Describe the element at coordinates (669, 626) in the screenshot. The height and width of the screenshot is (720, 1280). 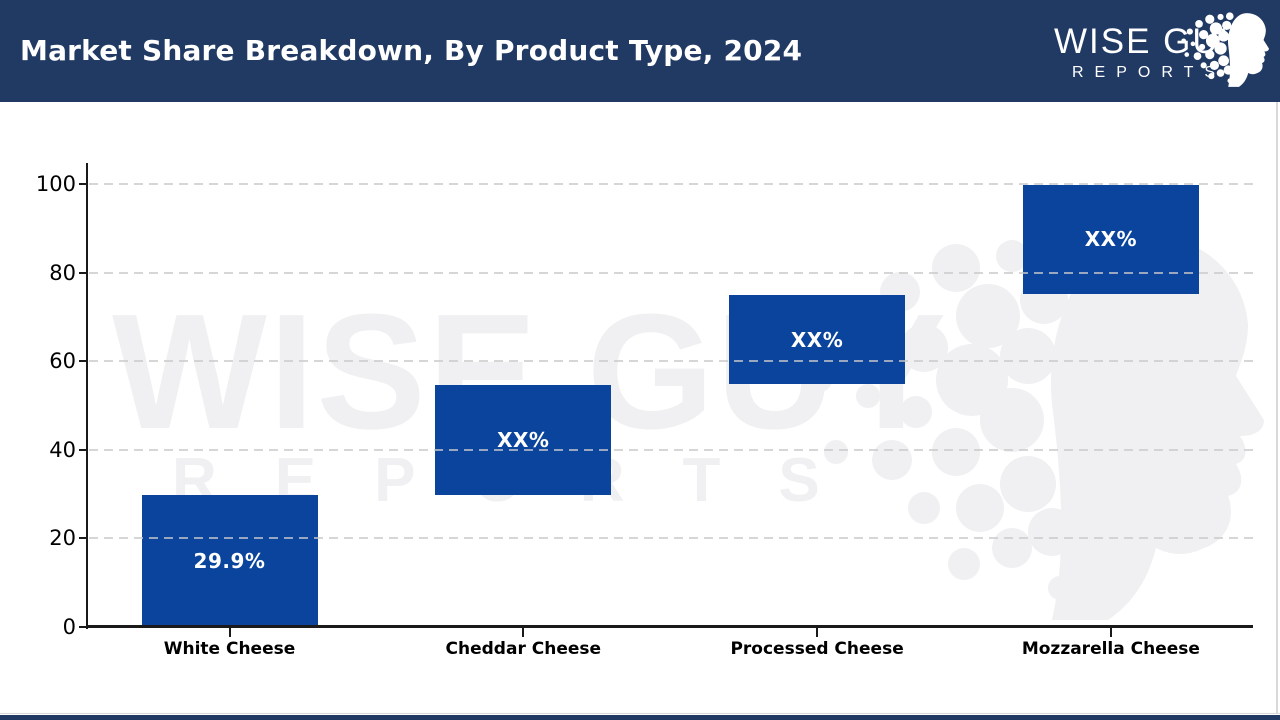
I see `x-axis-spine` at that location.